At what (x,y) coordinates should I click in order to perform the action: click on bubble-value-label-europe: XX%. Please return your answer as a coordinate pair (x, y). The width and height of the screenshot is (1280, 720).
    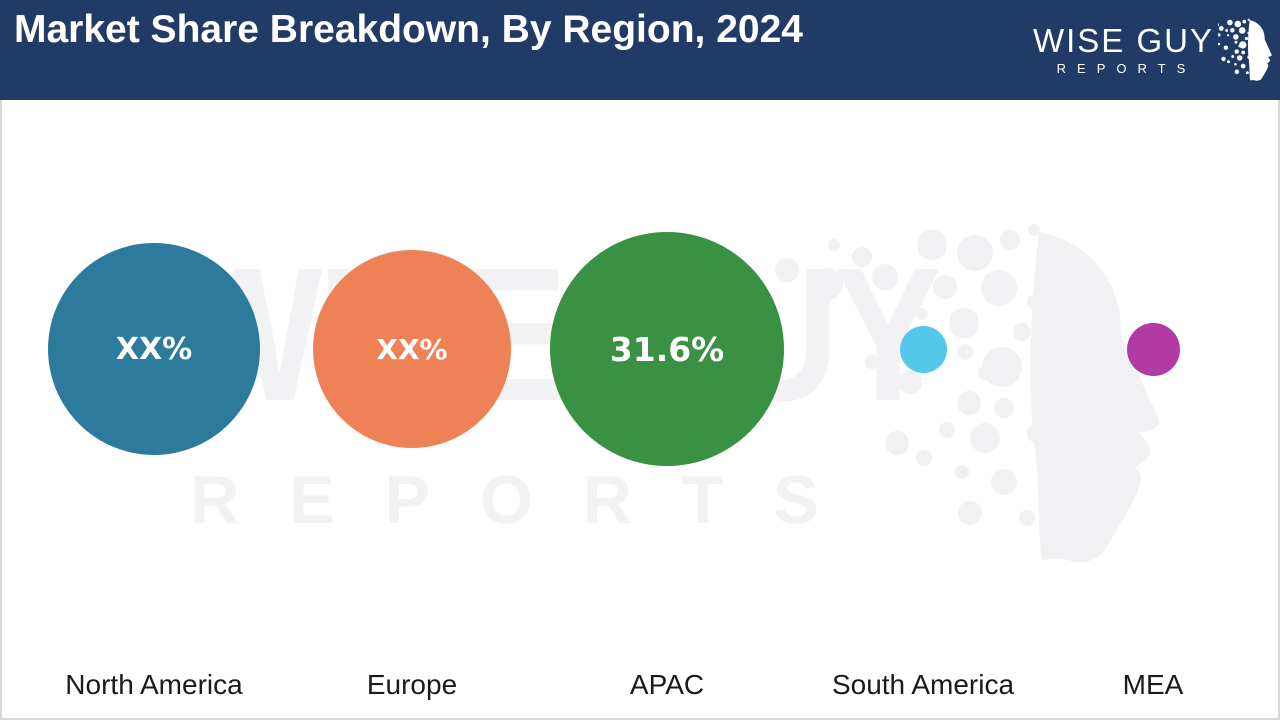
    Looking at the image, I should click on (412, 349).